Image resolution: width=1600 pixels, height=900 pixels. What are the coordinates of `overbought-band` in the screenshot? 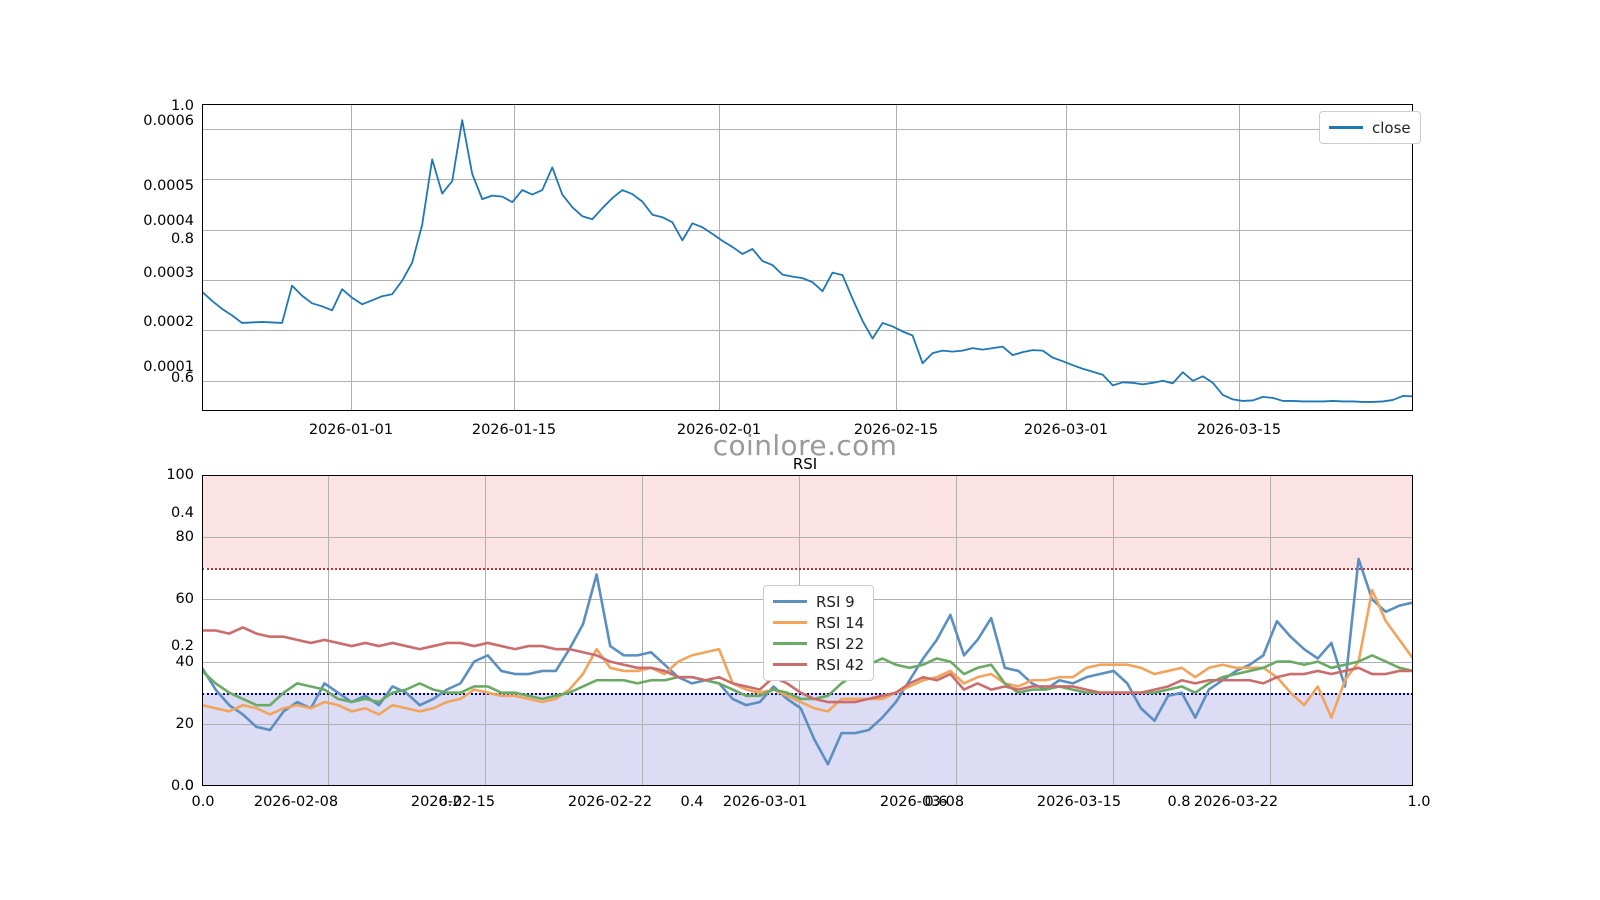 It's located at (807, 522).